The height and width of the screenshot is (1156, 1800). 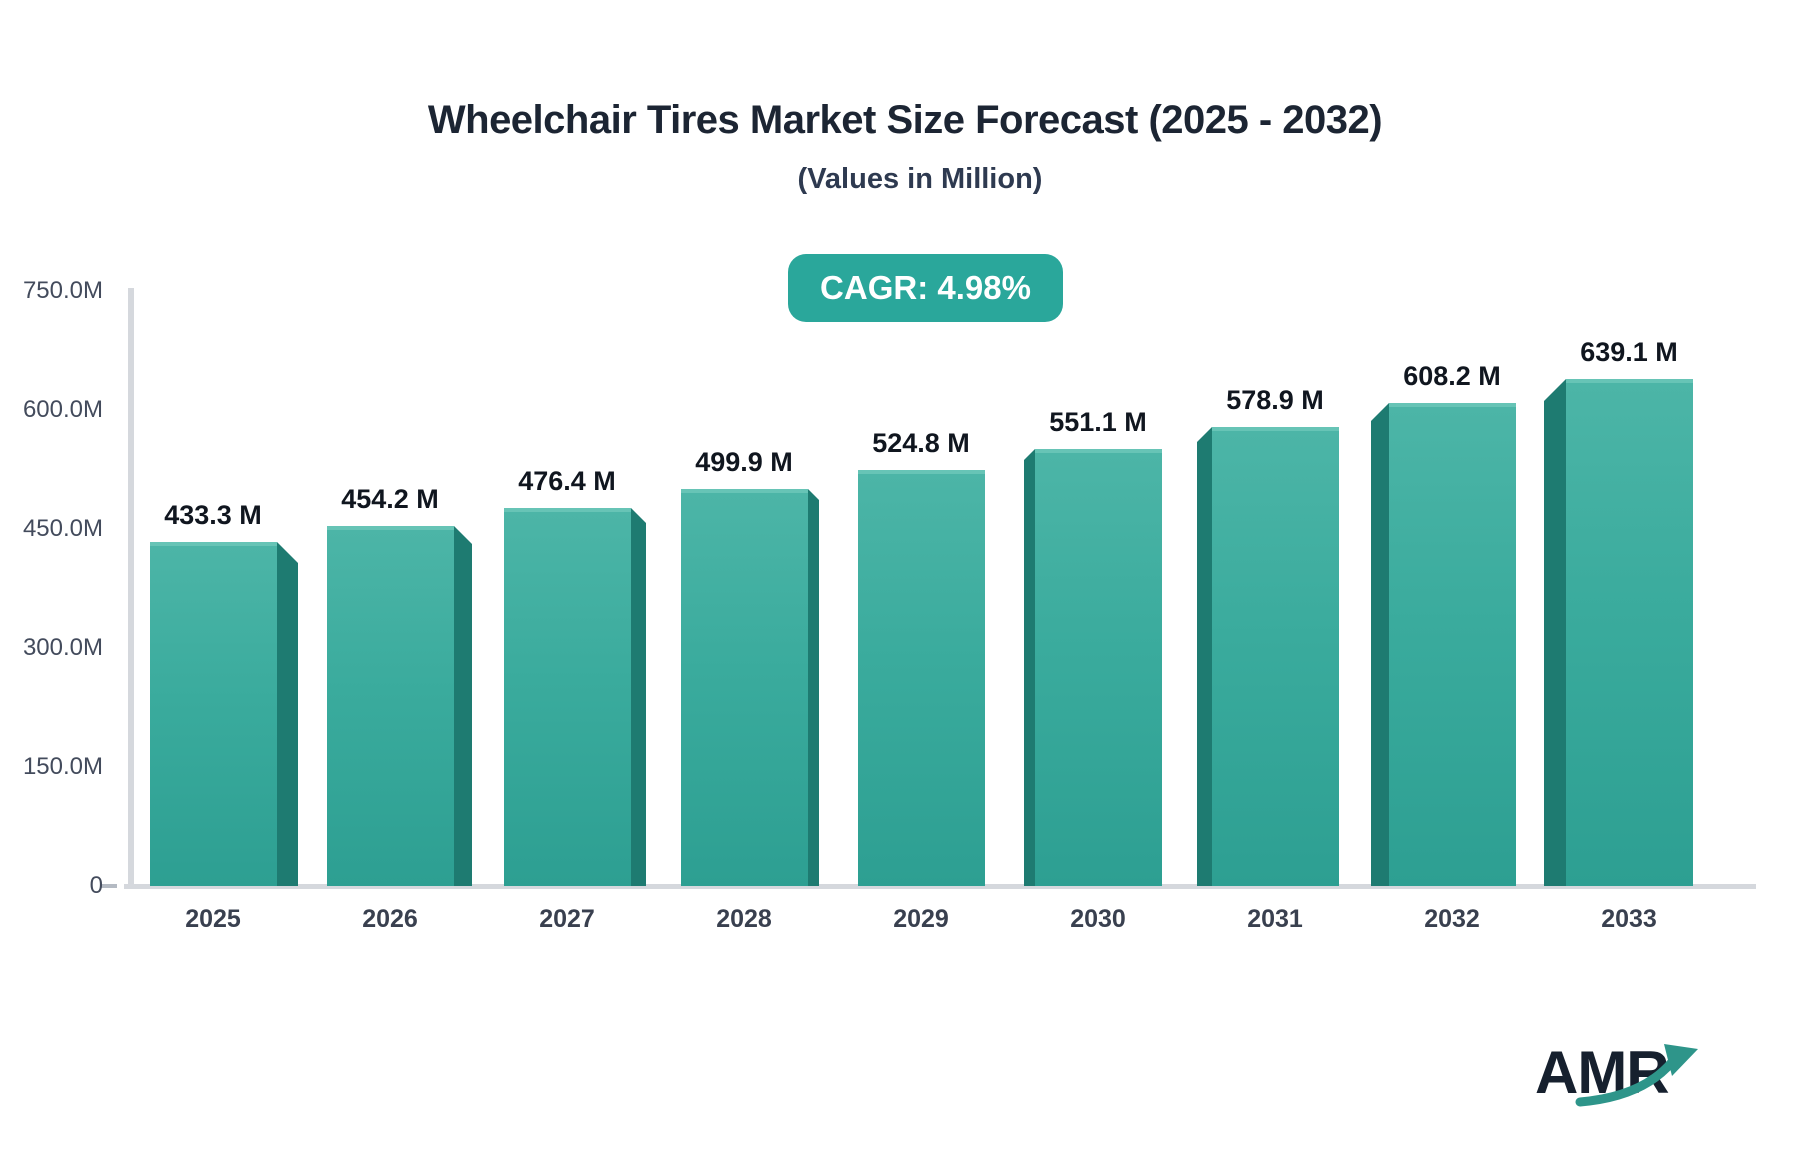 What do you see at coordinates (567, 919) in the screenshot?
I see `x-axis-label: 2027` at bounding box center [567, 919].